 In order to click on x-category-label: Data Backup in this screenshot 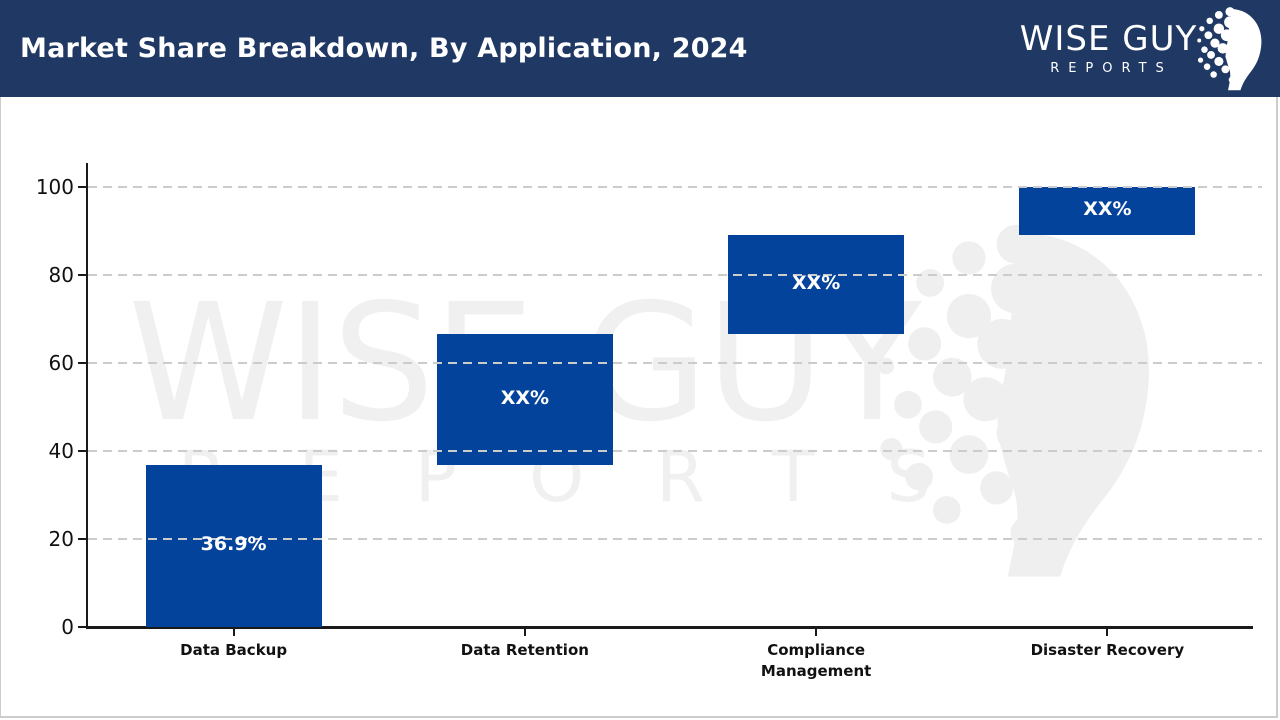, I will do `click(234, 650)`.